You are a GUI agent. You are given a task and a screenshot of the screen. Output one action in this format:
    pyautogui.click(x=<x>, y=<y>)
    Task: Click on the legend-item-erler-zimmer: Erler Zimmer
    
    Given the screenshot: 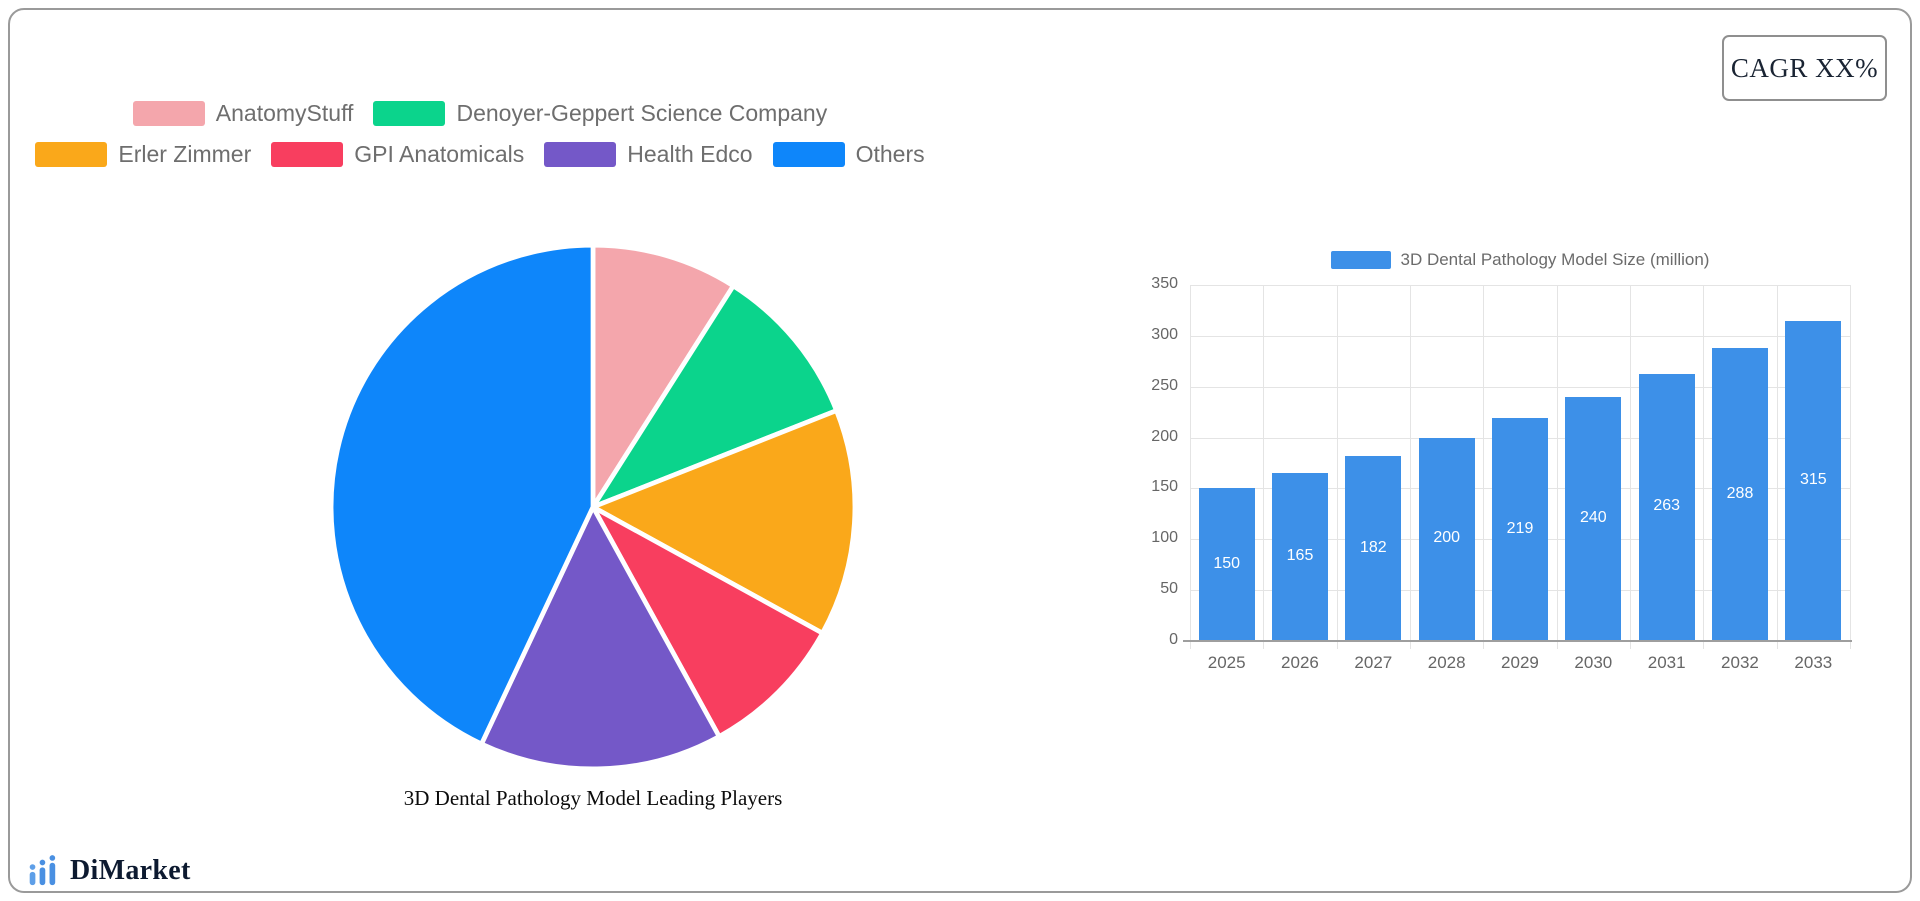 What is the action you would take?
    pyautogui.click(x=143, y=154)
    